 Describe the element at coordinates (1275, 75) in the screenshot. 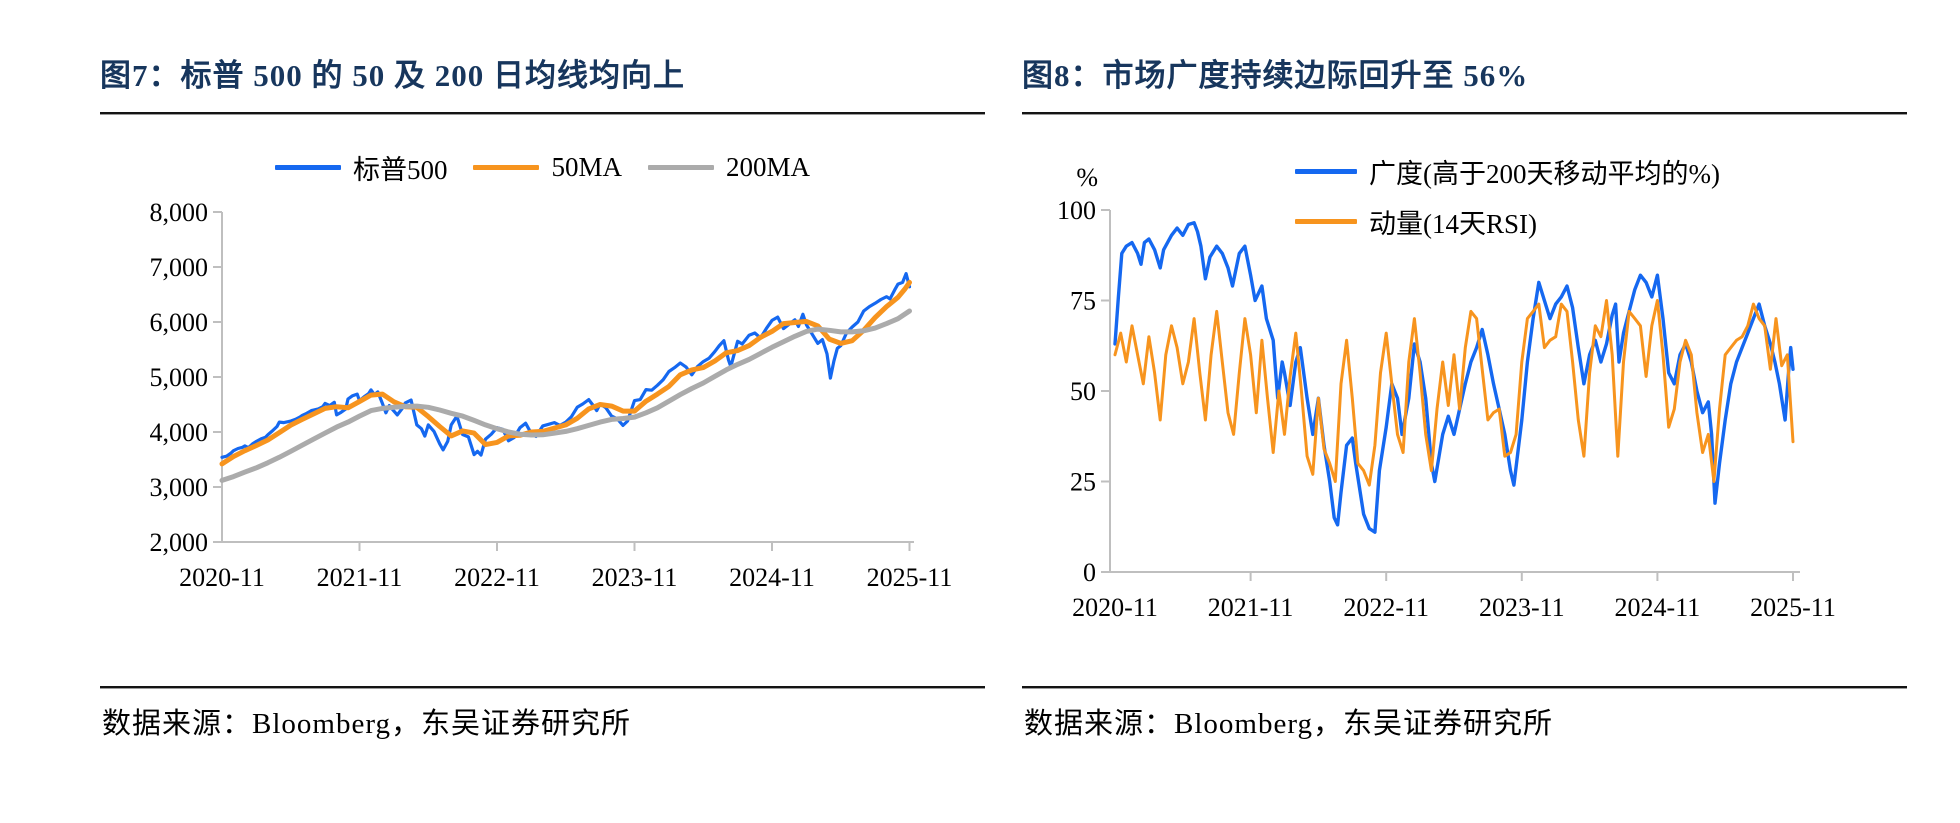

I see `figure-8-title: 图8：市场广度持续边际回升至 56%` at that location.